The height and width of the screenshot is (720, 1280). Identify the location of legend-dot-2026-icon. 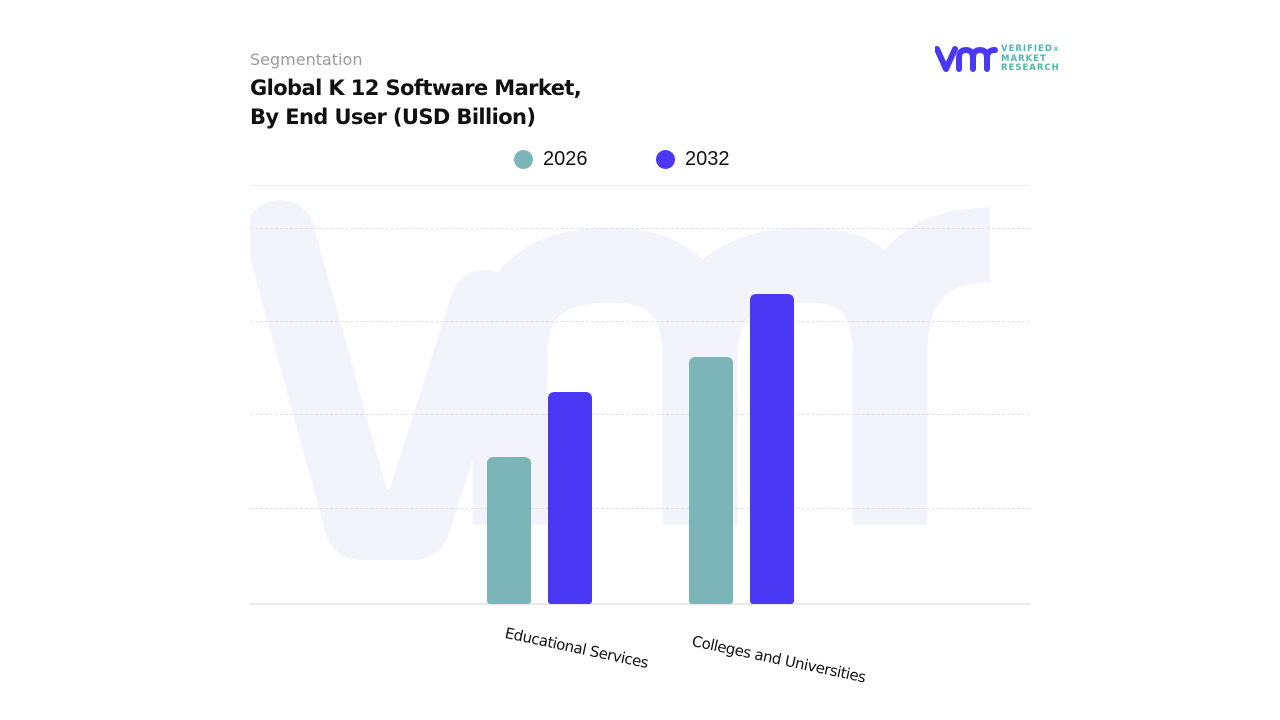
(523, 159).